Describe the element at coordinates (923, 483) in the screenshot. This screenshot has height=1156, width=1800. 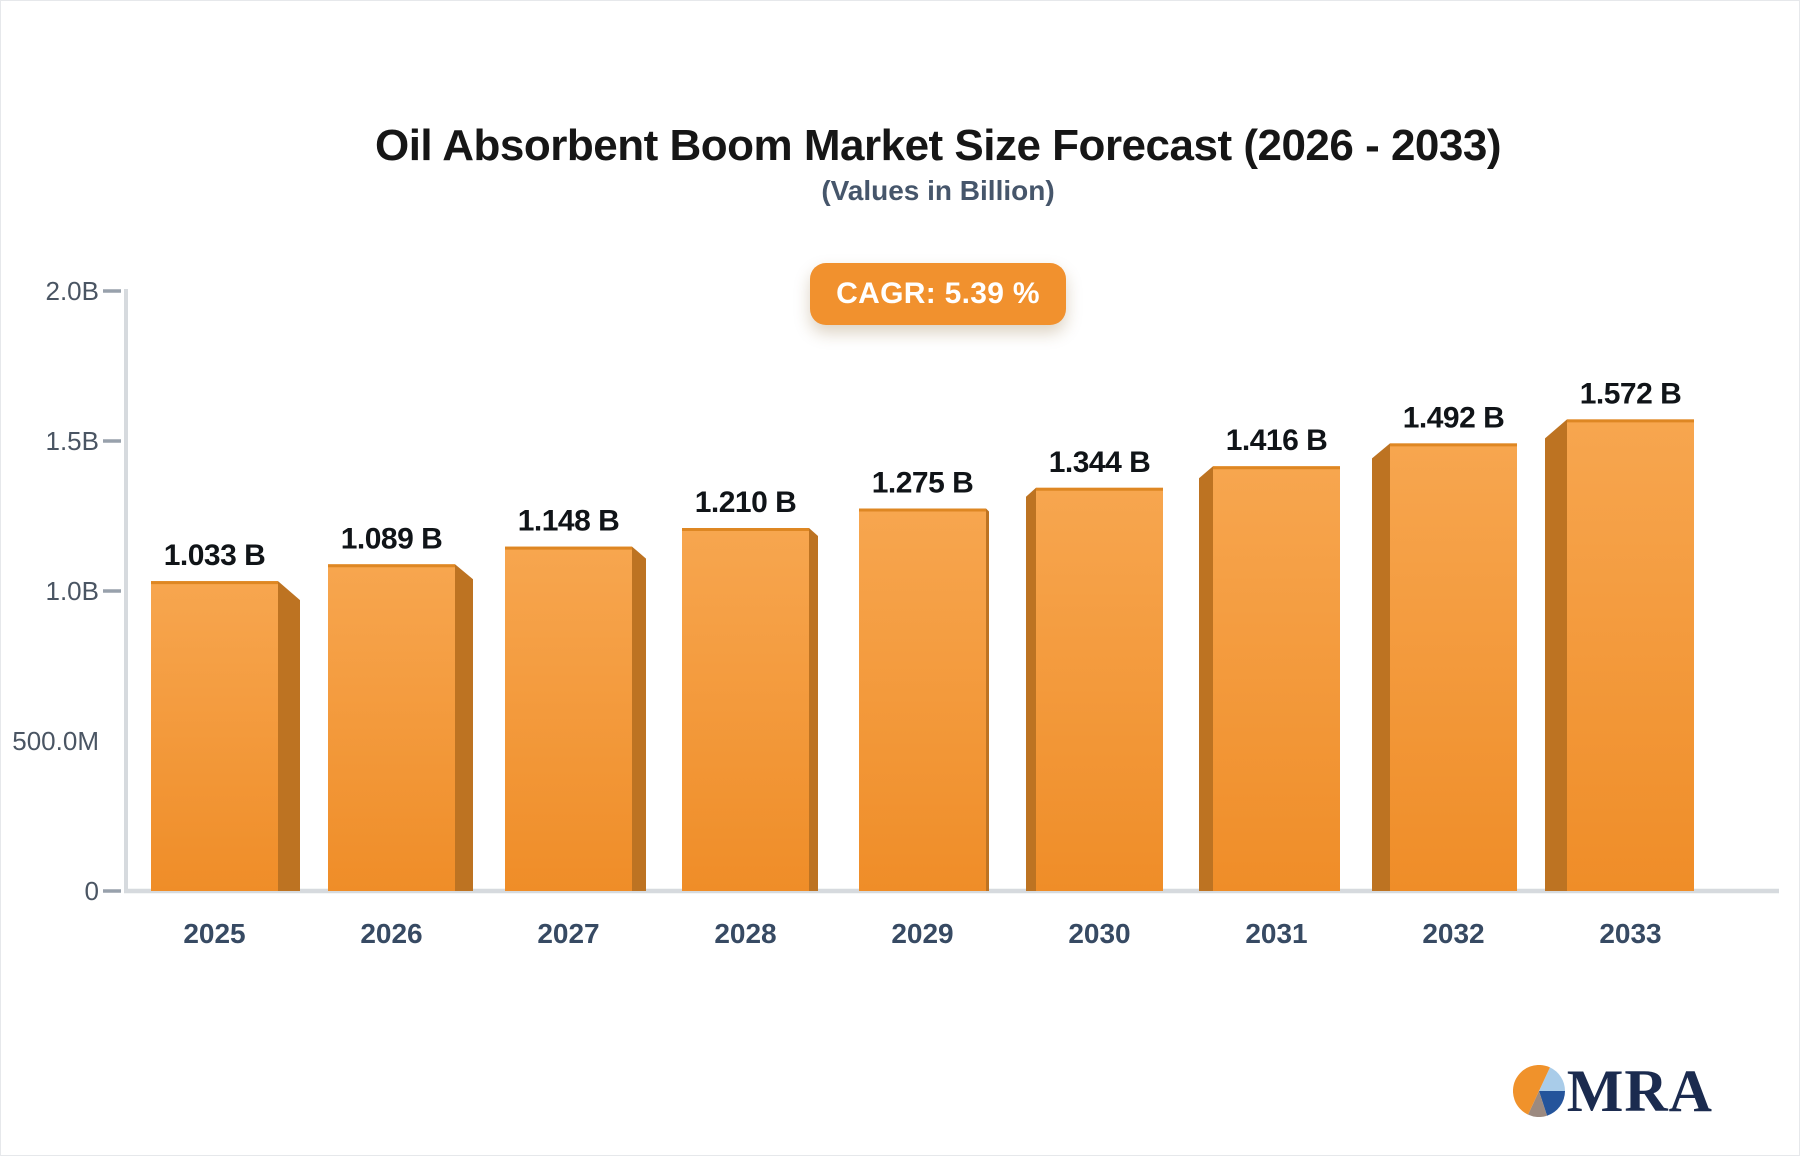
I see `bar-value-label: 1.275 B` at that location.